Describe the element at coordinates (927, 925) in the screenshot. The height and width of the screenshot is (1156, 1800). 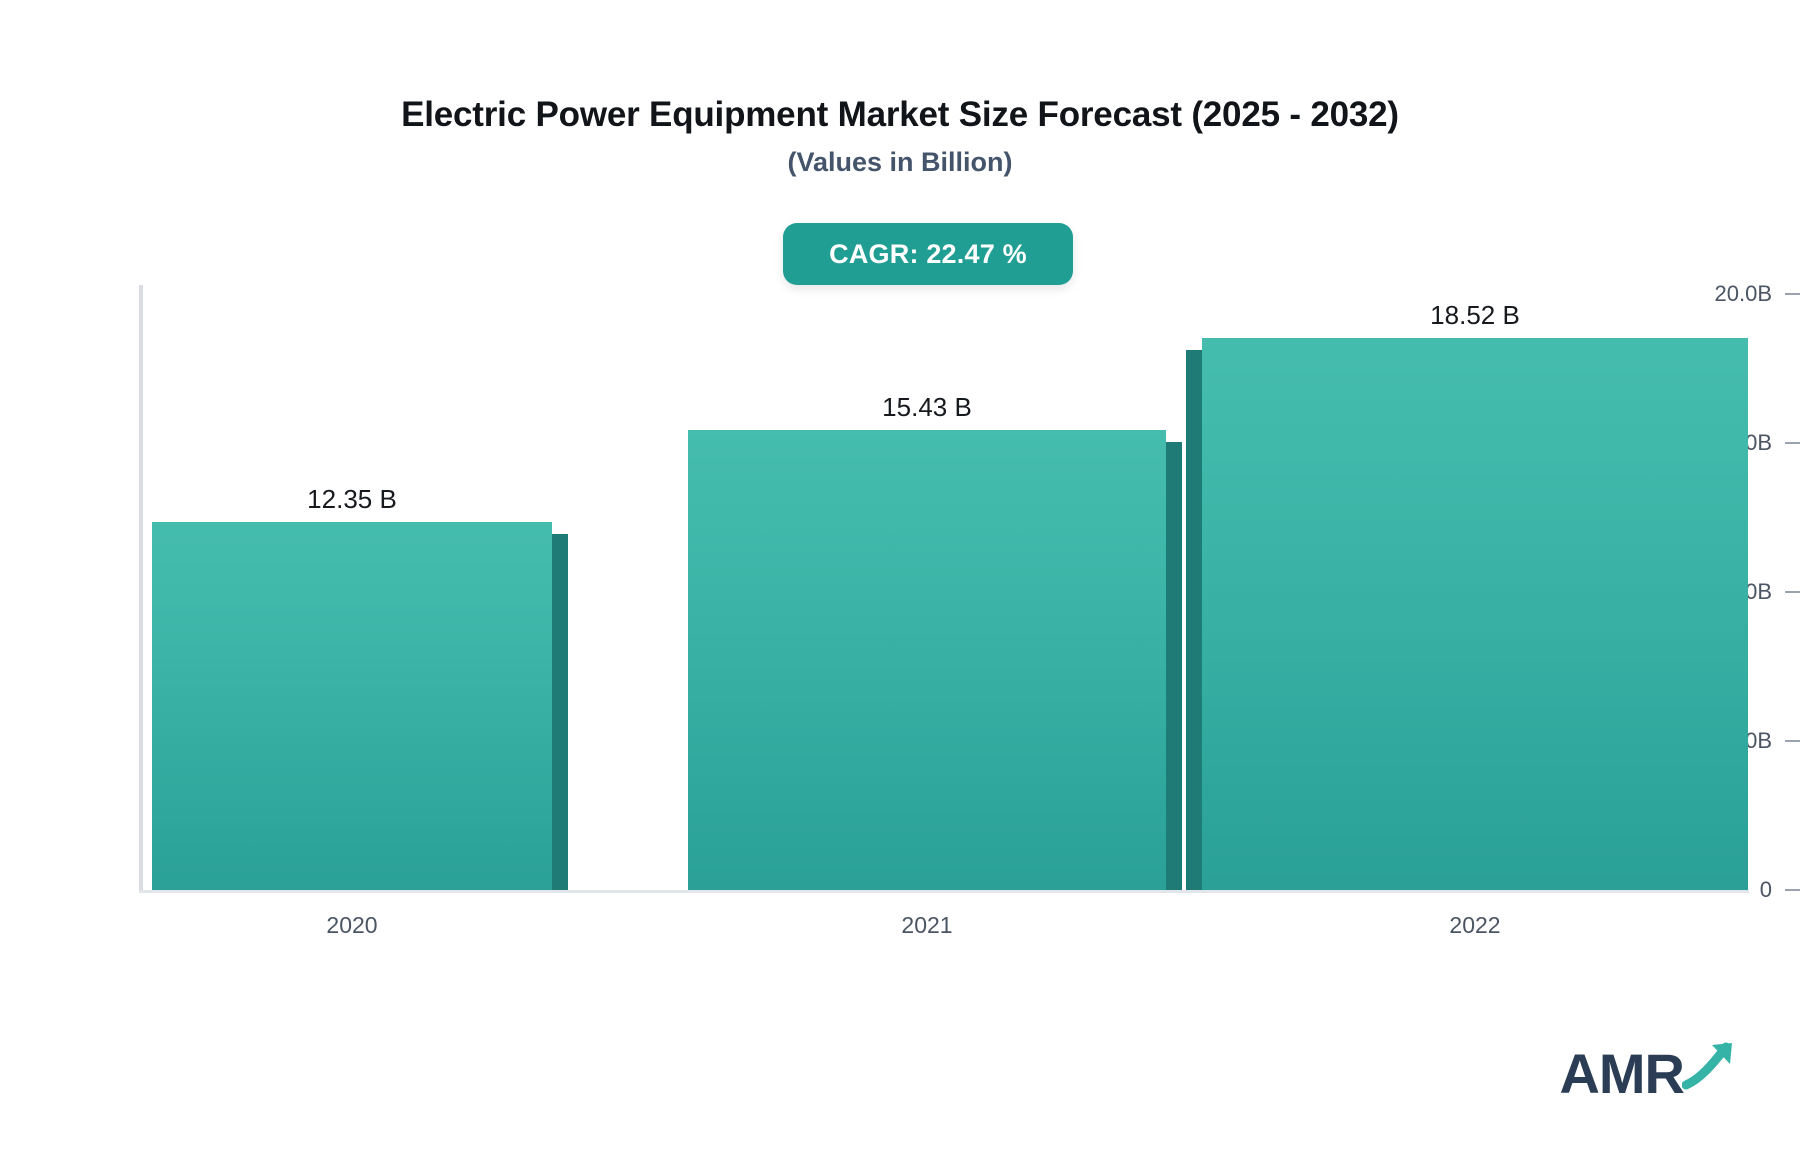
I see `x-axis-tick-label: 2021` at that location.